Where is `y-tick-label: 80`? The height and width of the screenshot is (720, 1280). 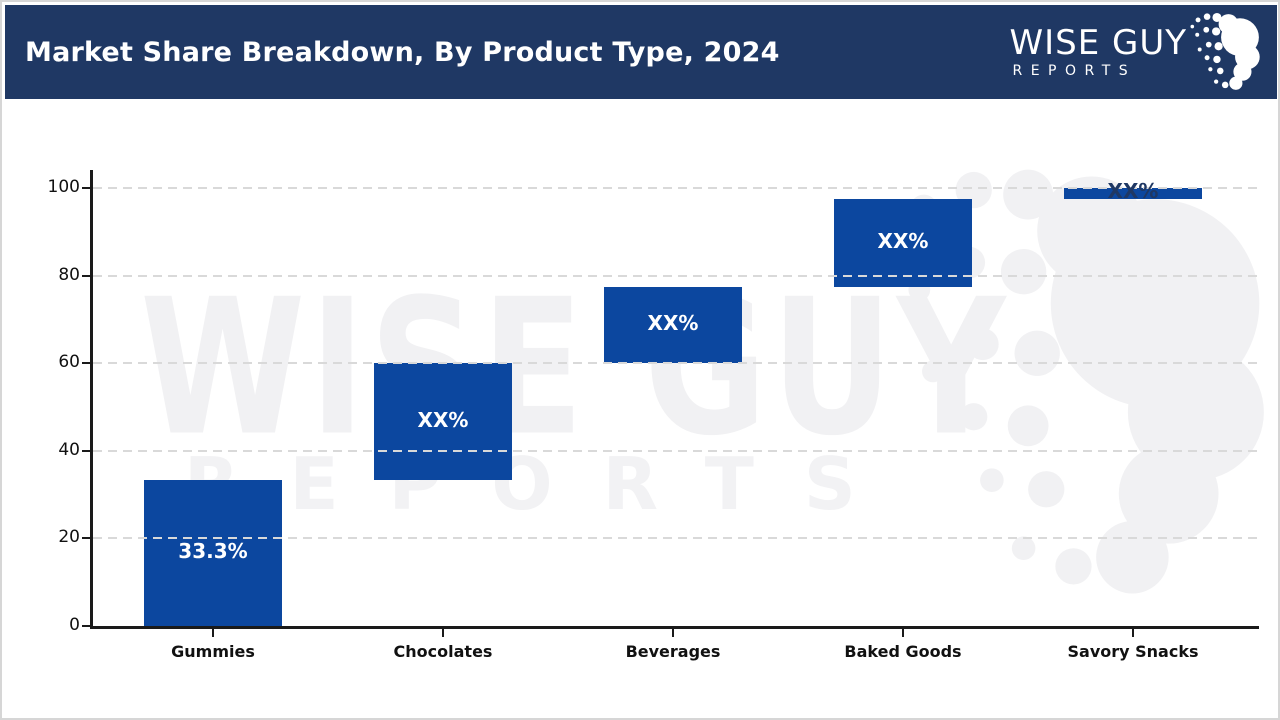
y-tick-label: 80 is located at coordinates (69, 274).